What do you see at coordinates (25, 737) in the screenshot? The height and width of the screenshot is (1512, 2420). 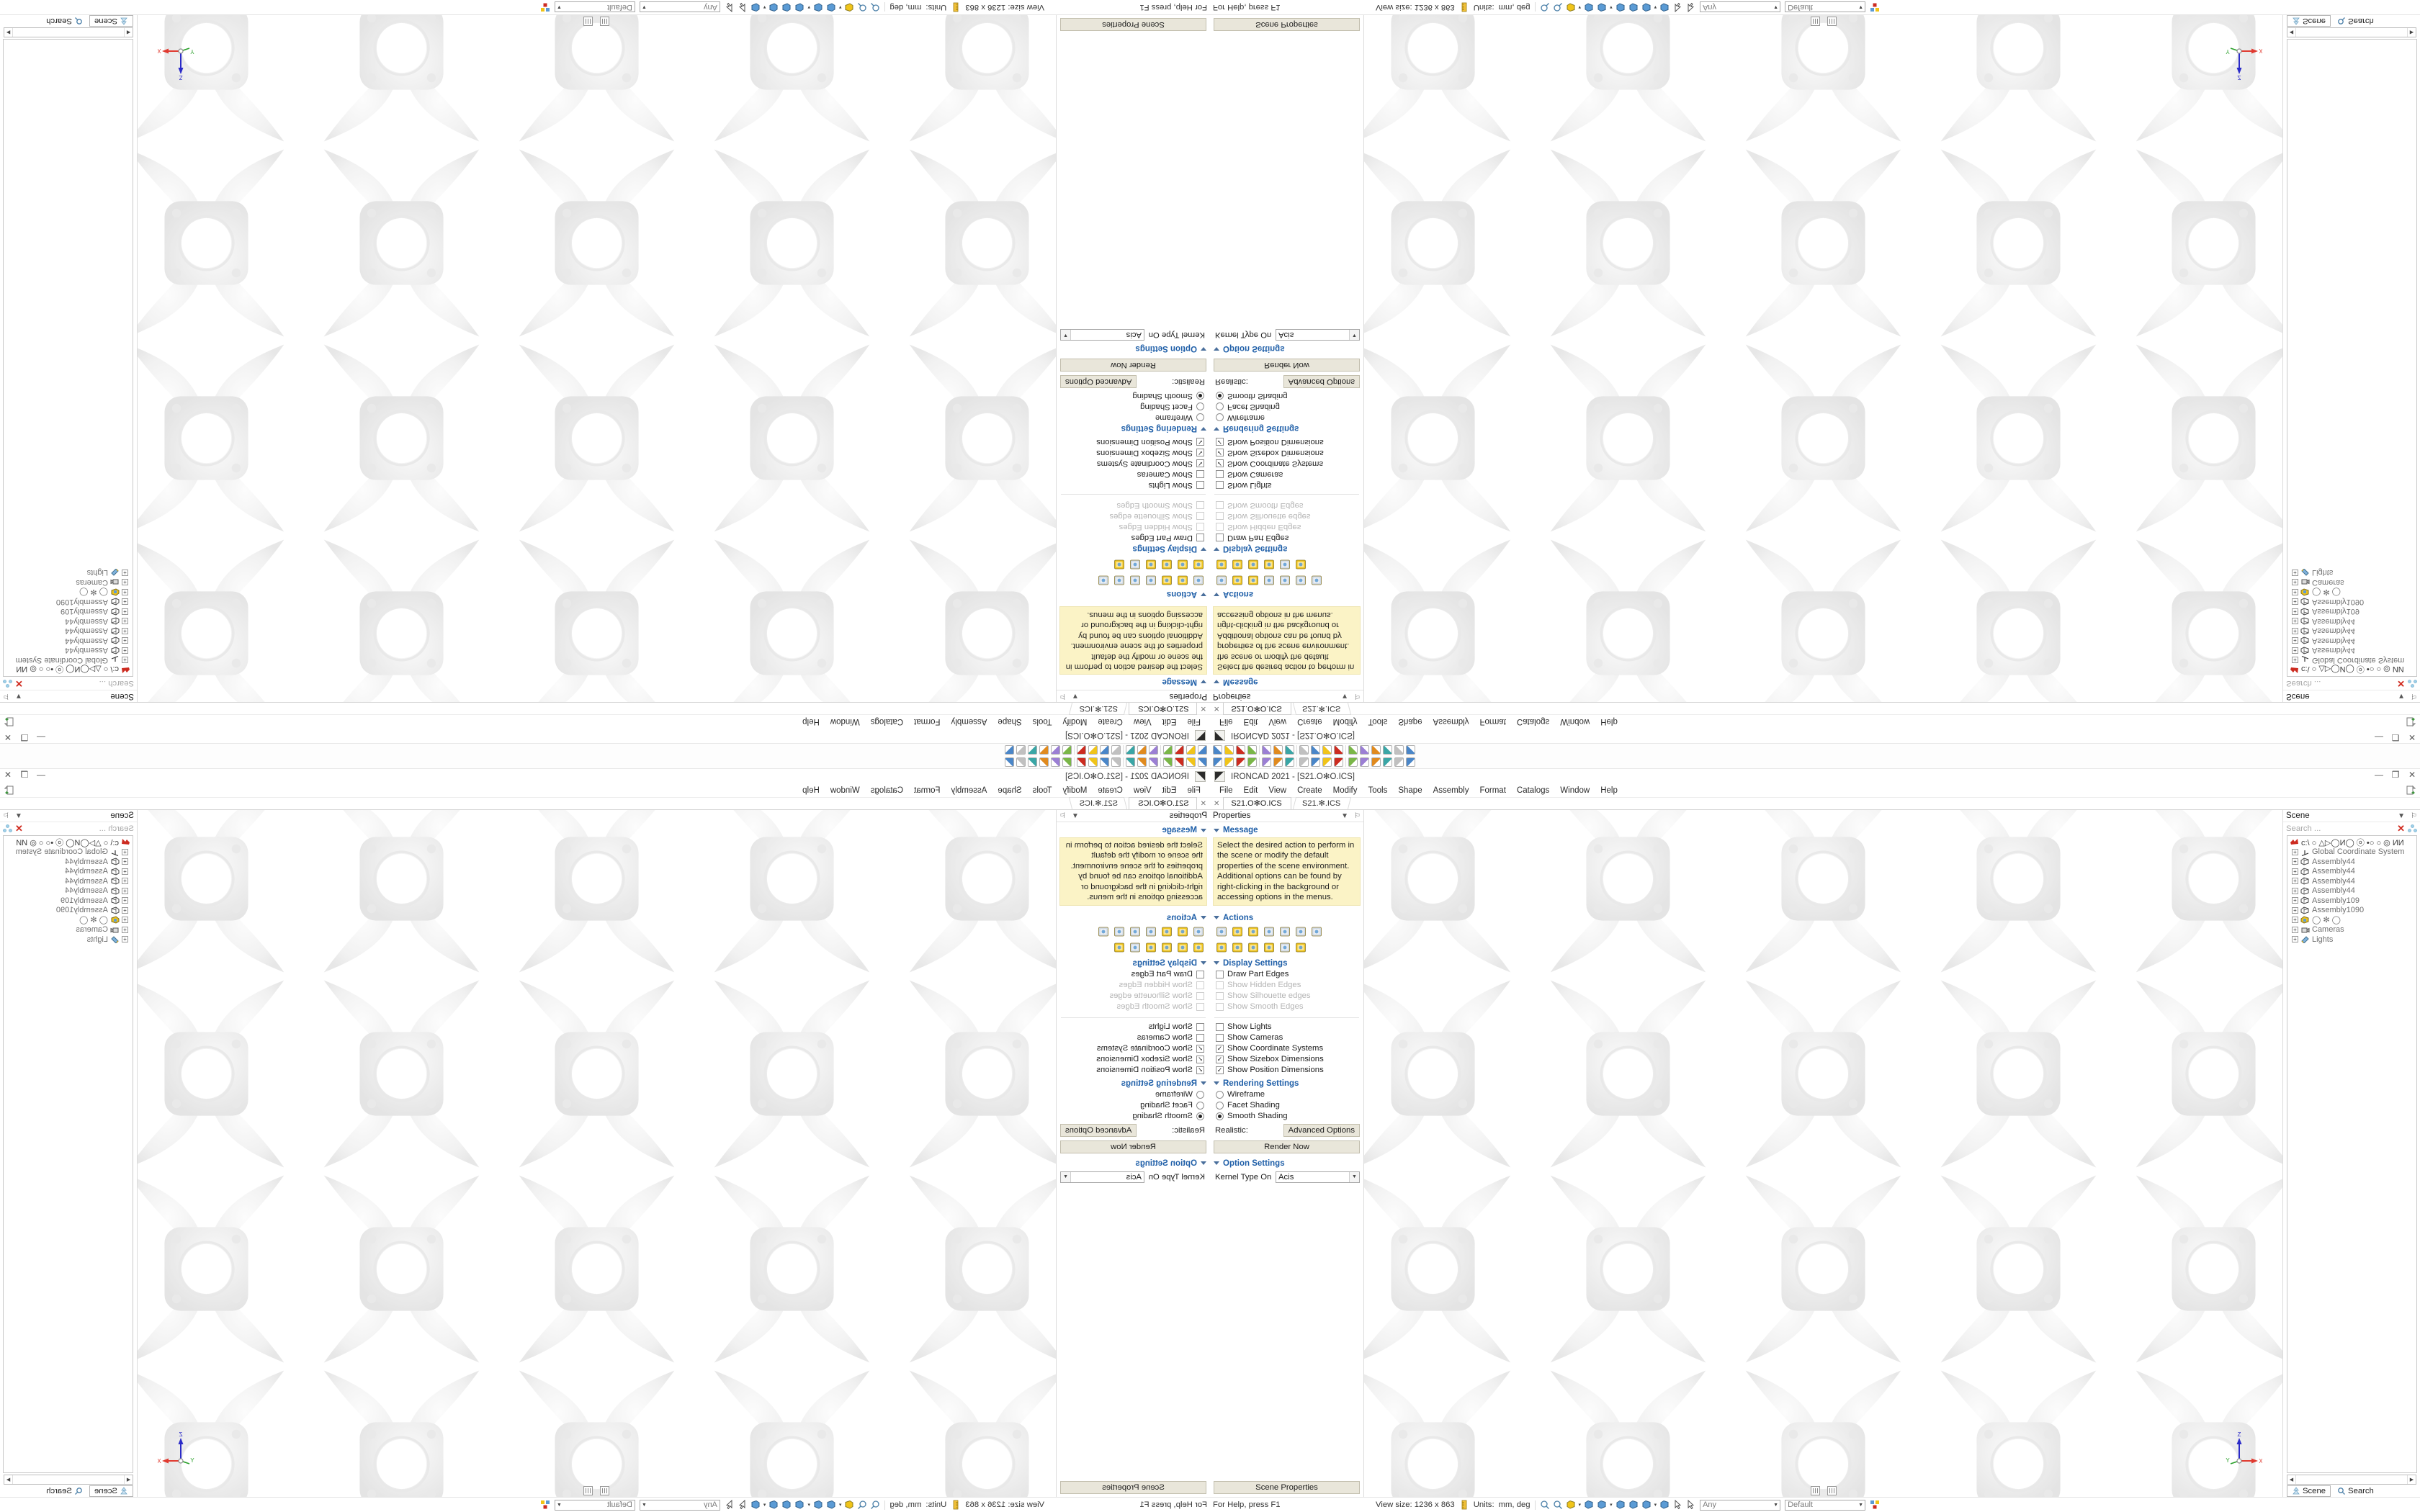 I see `restore-icon: ❐` at bounding box center [25, 737].